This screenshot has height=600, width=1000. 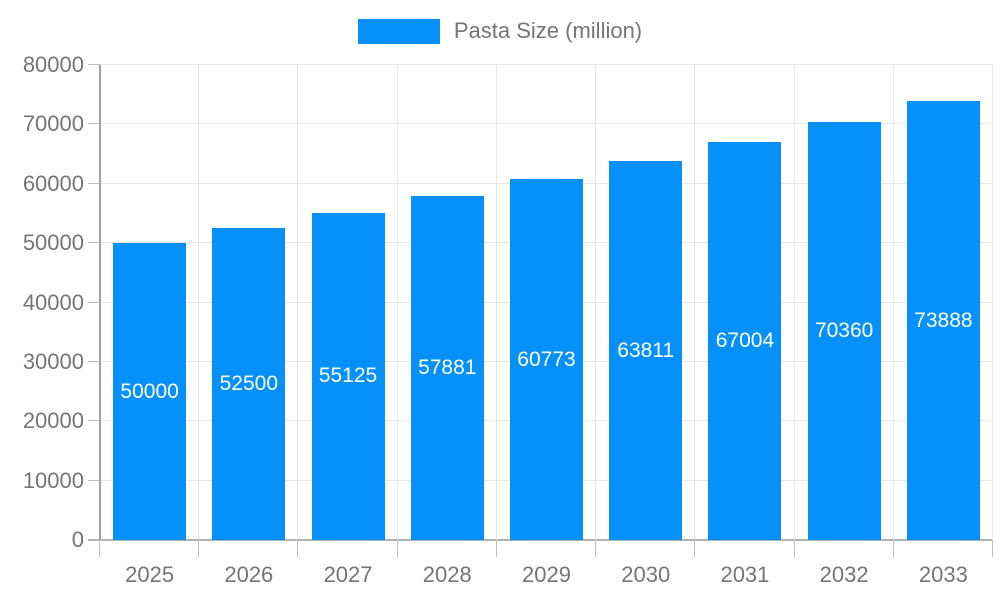 I want to click on bar-value-label: 67004, so click(x=745, y=341).